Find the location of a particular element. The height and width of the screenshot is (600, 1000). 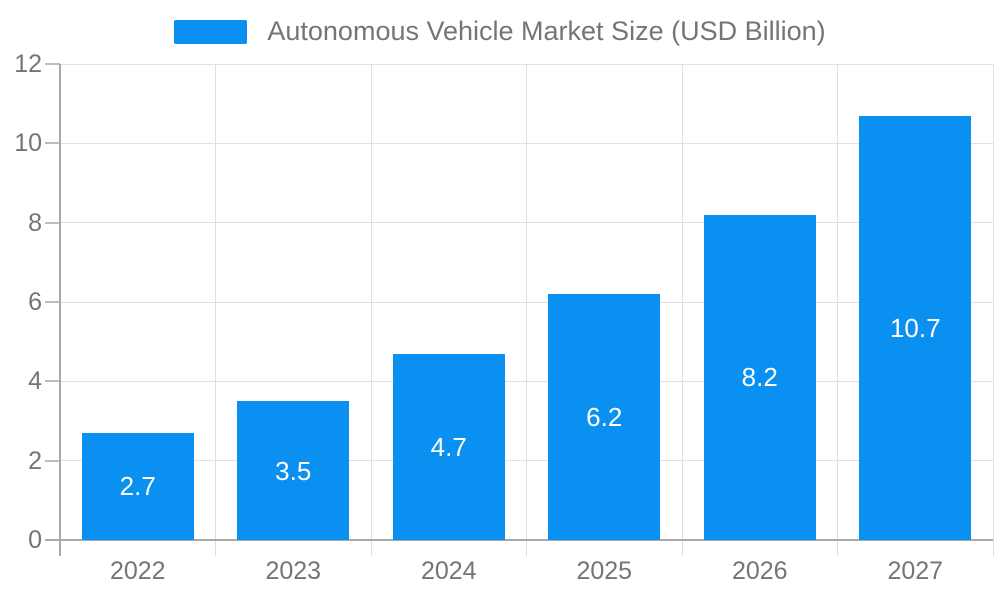

x-axis-line is located at coordinates (519, 540).